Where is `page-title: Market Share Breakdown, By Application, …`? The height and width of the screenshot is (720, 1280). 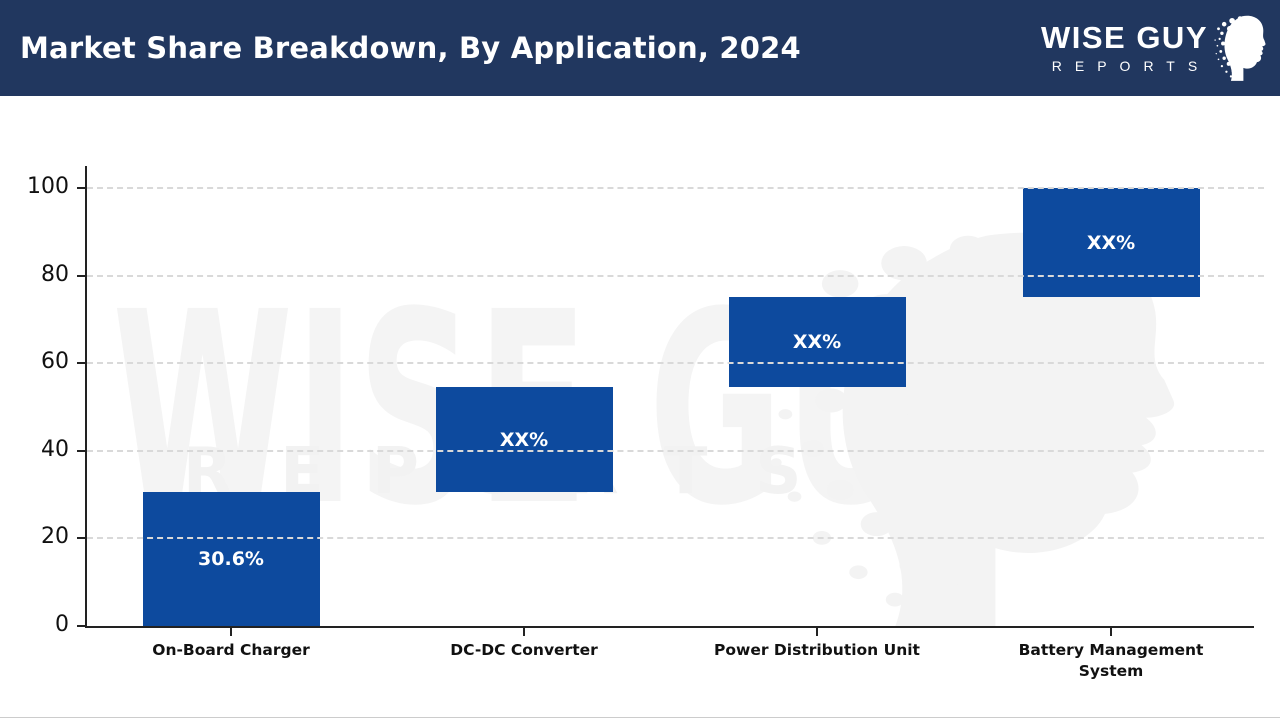 page-title: Market Share Breakdown, By Application, … is located at coordinates (410, 48).